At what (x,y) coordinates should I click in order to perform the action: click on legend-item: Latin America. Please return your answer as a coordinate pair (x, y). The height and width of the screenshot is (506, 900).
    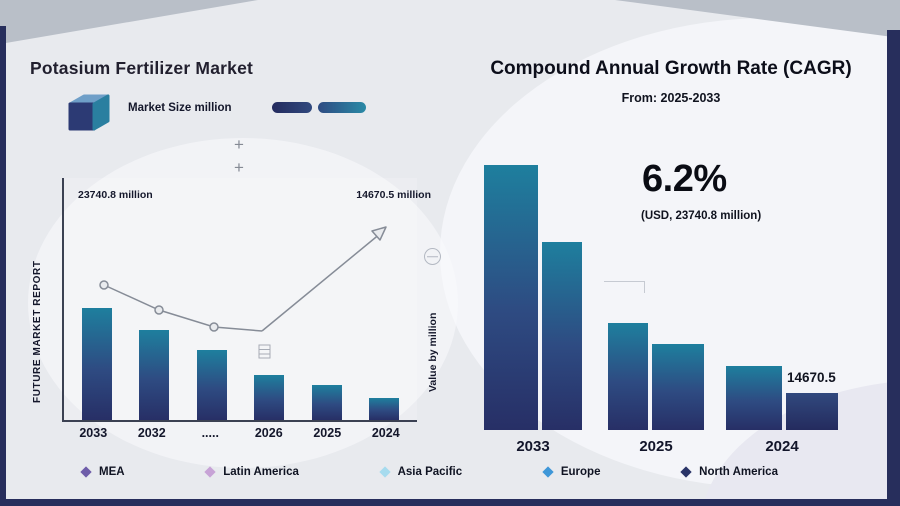
    Looking at the image, I should click on (251, 472).